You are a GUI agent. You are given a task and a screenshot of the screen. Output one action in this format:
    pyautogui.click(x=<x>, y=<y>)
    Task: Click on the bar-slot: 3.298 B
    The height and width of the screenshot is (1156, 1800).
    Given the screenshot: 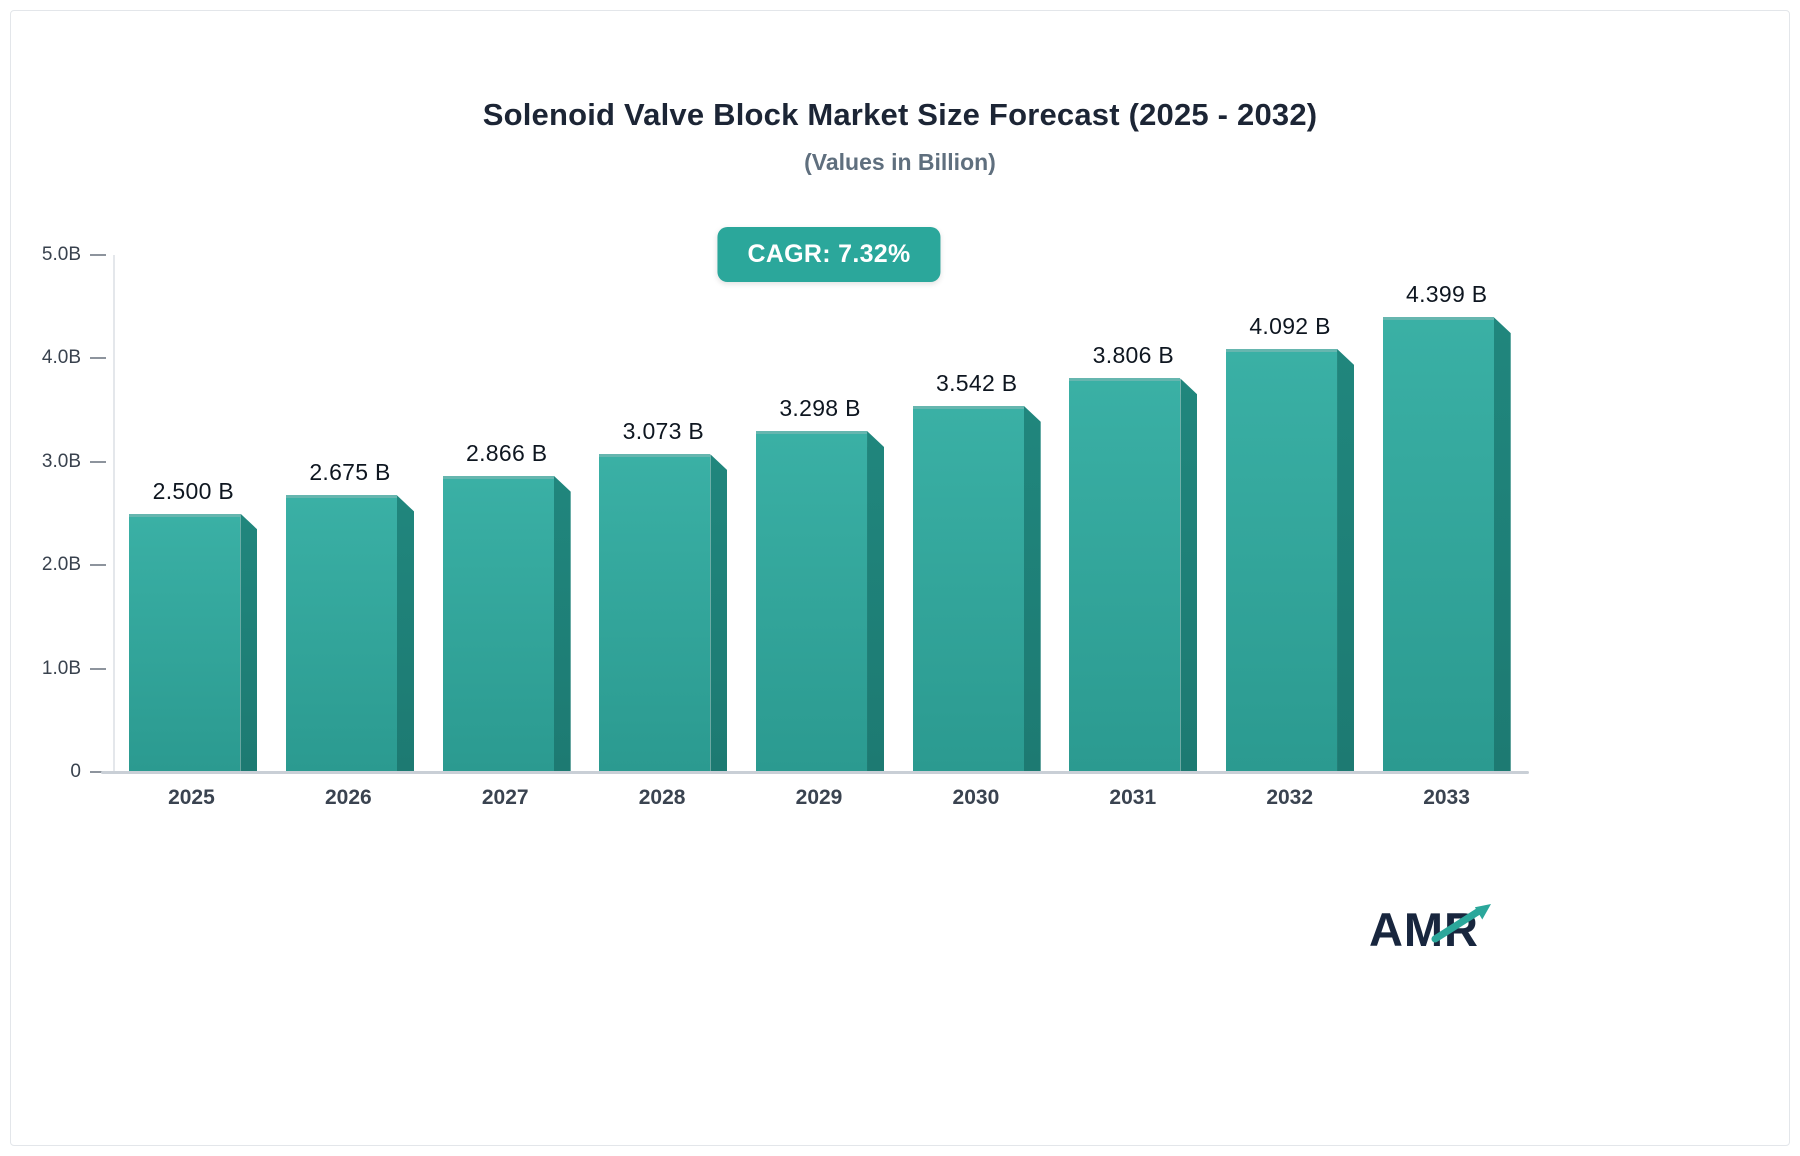 What is the action you would take?
    pyautogui.click(x=820, y=513)
    